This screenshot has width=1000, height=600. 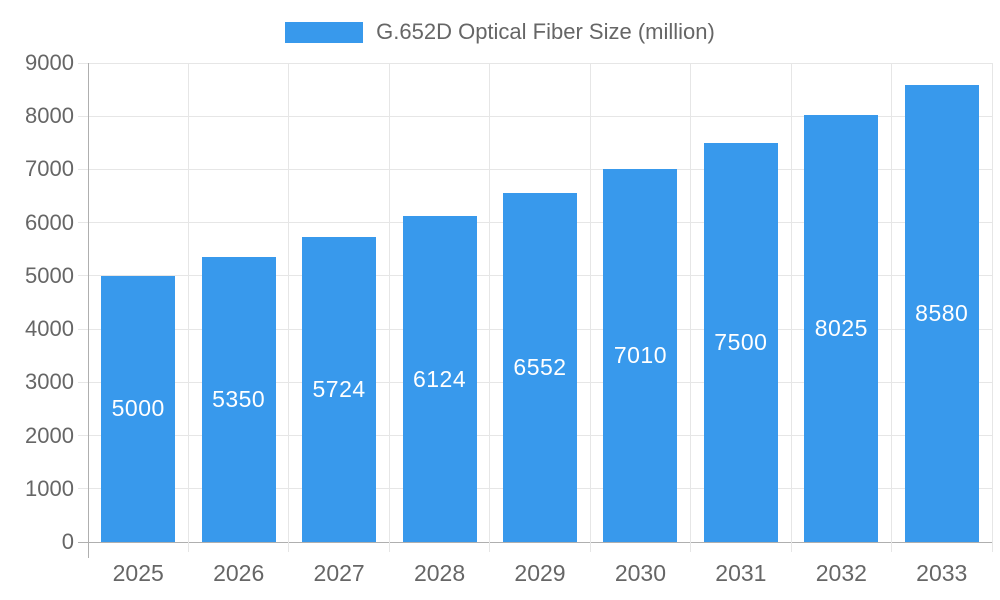 What do you see at coordinates (49, 169) in the screenshot?
I see `y-axis-tick-label: 7000` at bounding box center [49, 169].